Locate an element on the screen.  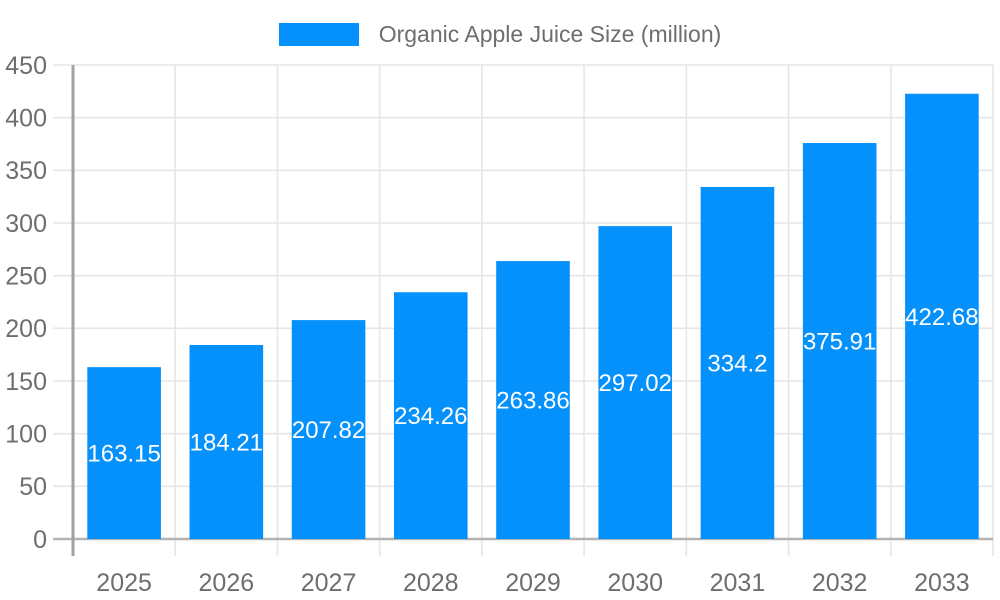
bar-value-label: 422.68 is located at coordinates (941, 317).